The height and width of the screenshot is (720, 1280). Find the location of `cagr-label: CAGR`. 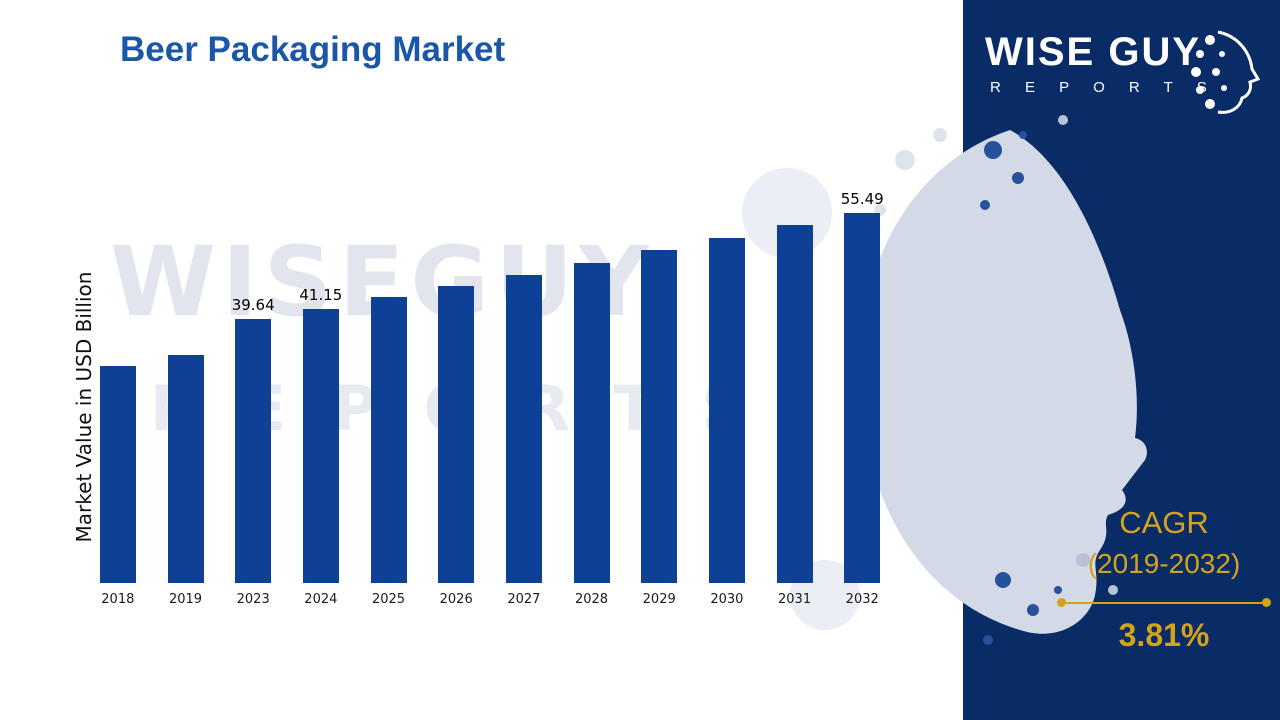

cagr-label: CAGR is located at coordinates (1164, 522).